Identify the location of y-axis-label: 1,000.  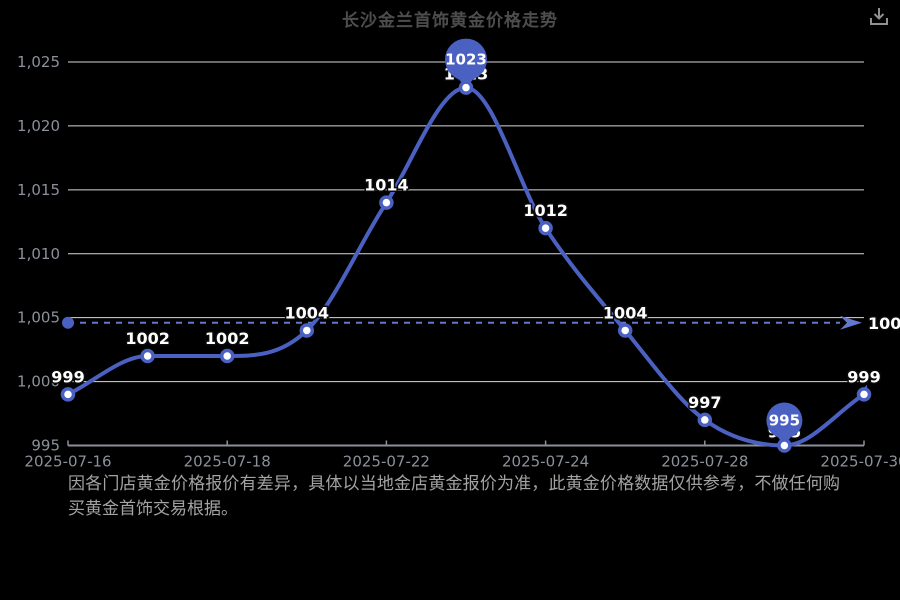
(38, 382).